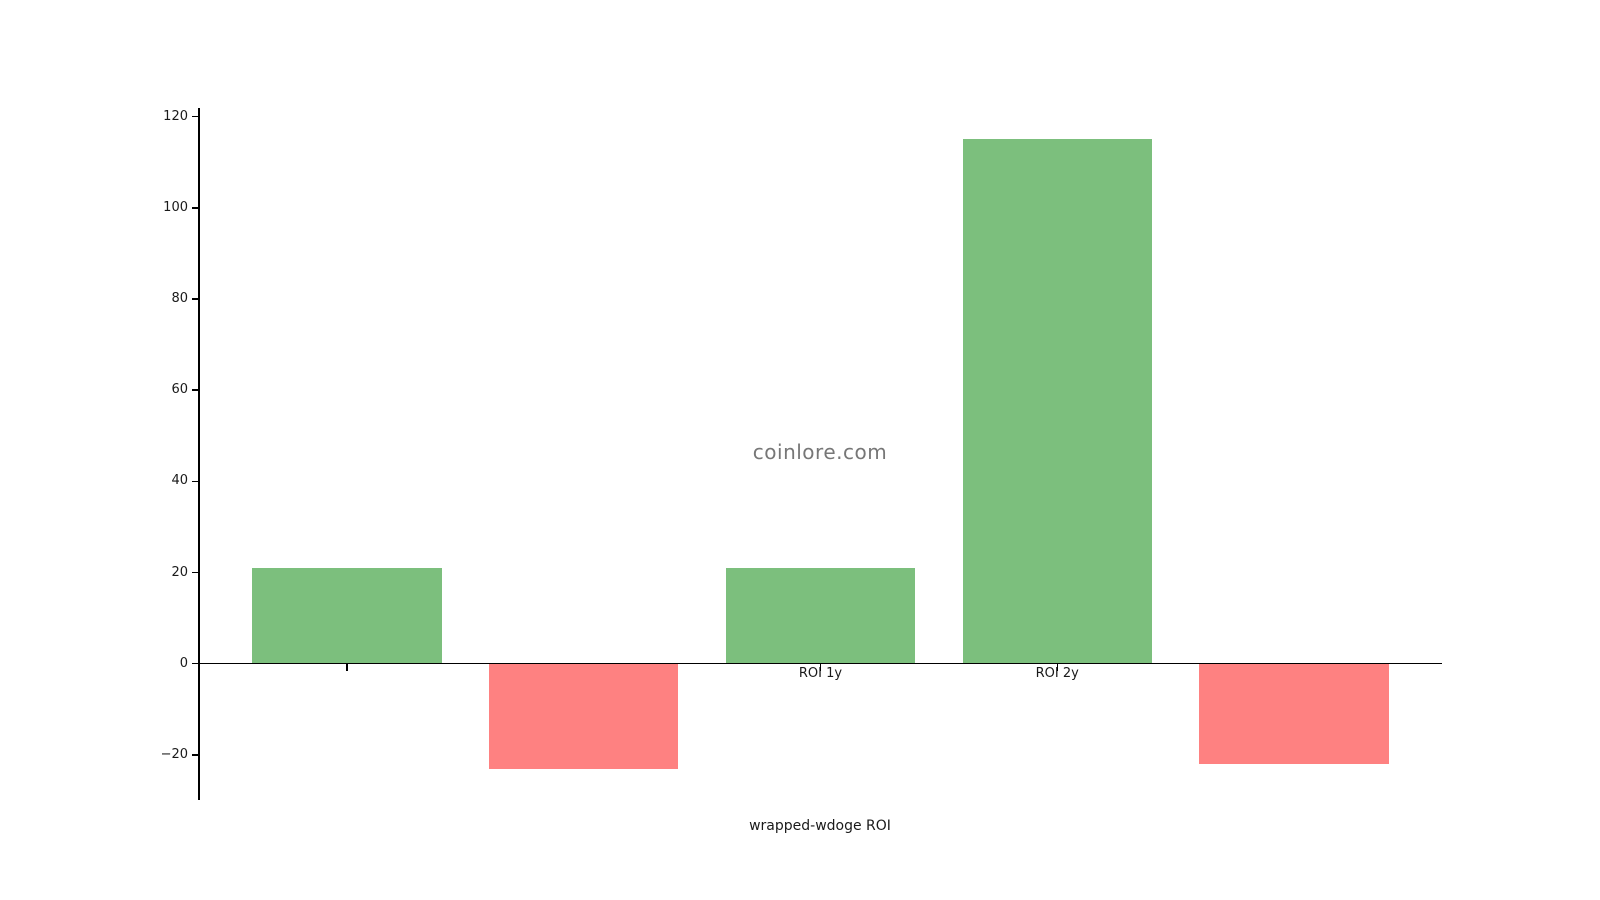 The height and width of the screenshot is (900, 1600). Describe the element at coordinates (820, 826) in the screenshot. I see `x-axis-title: wrapped-wdoge ROI` at that location.